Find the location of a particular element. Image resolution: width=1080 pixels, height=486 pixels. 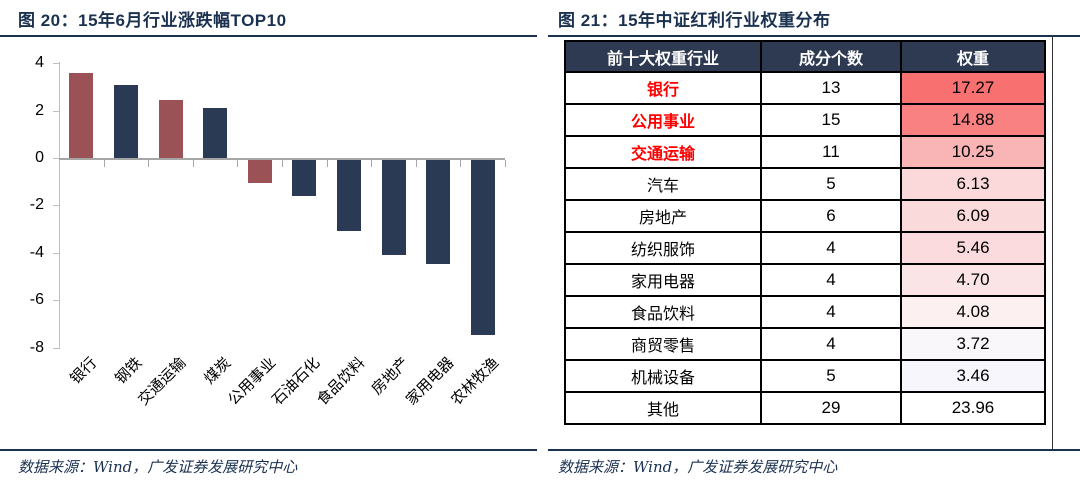

figure-20-source: 数据来源：Wind，广发证券发展研究中心 is located at coordinates (158, 467).